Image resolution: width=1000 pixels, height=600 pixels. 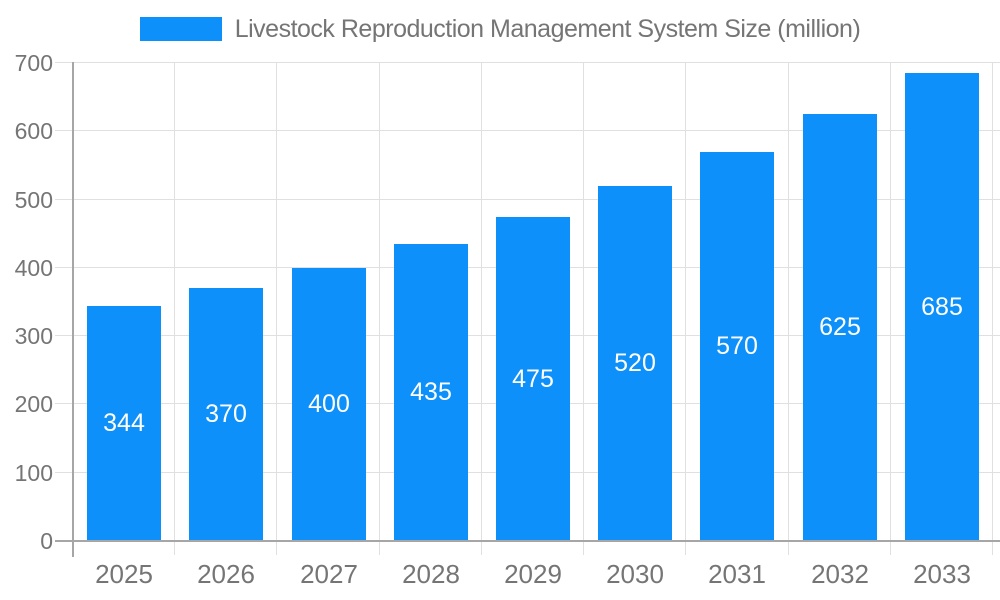 What do you see at coordinates (180, 29) in the screenshot?
I see `legend-color-swatch` at bounding box center [180, 29].